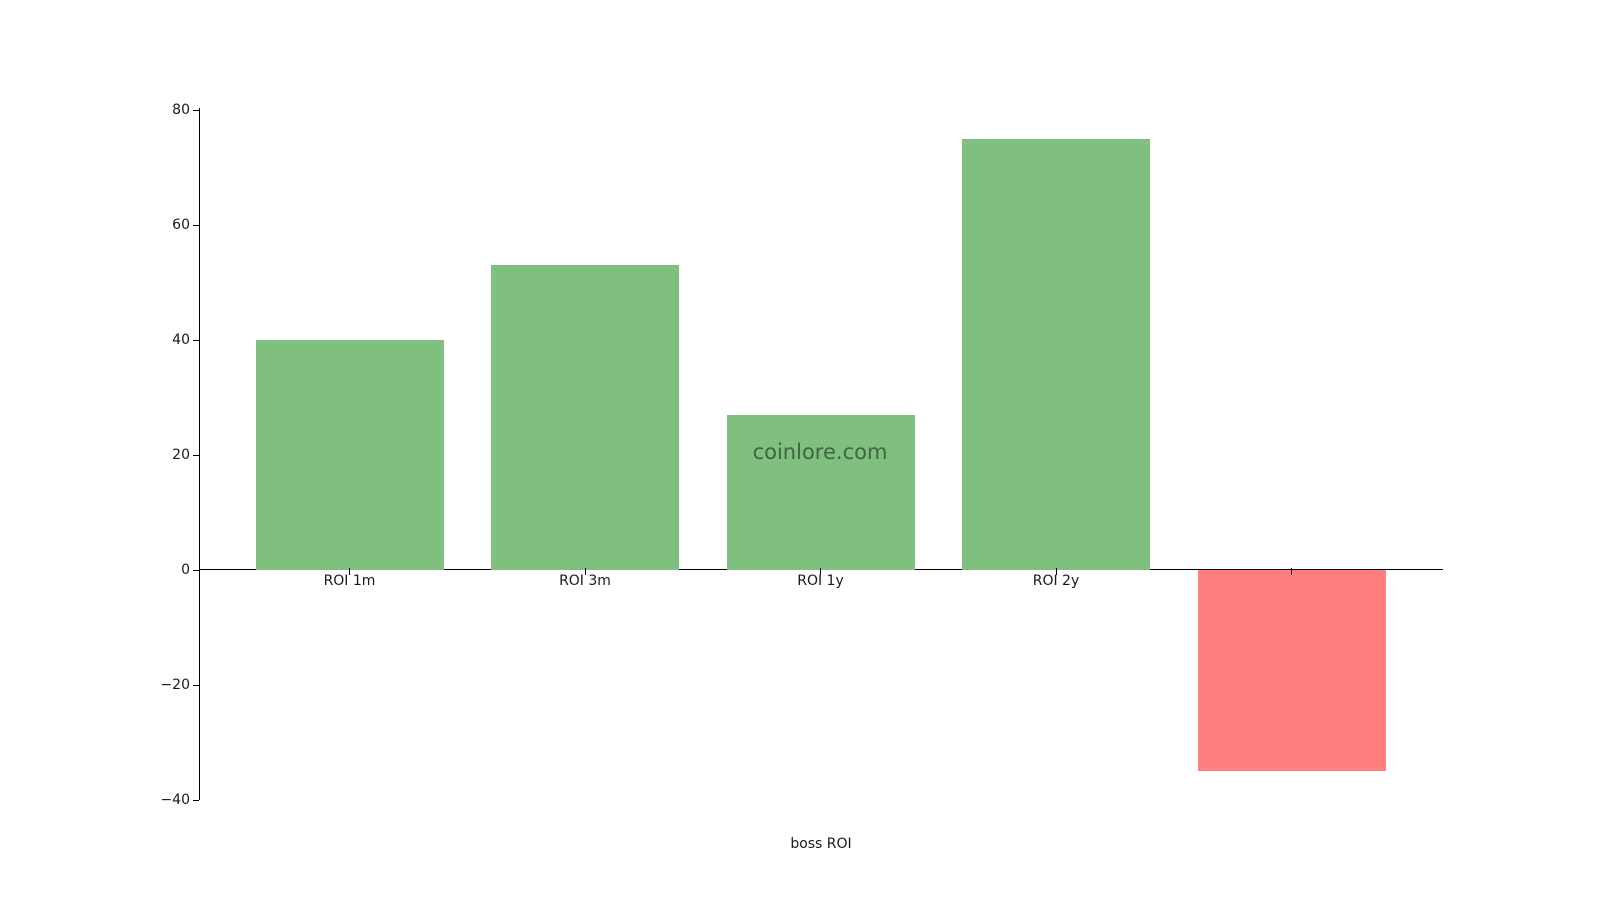 This screenshot has width=1600, height=900. Describe the element at coordinates (820, 492) in the screenshot. I see `bar-roi-1y` at that location.